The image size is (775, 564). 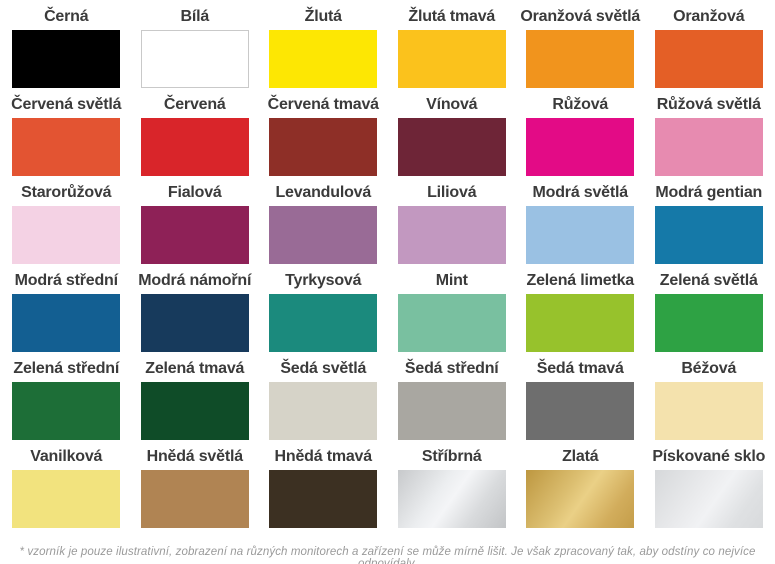 I want to click on swatch-cell: Žlutá, so click(x=323, y=46).